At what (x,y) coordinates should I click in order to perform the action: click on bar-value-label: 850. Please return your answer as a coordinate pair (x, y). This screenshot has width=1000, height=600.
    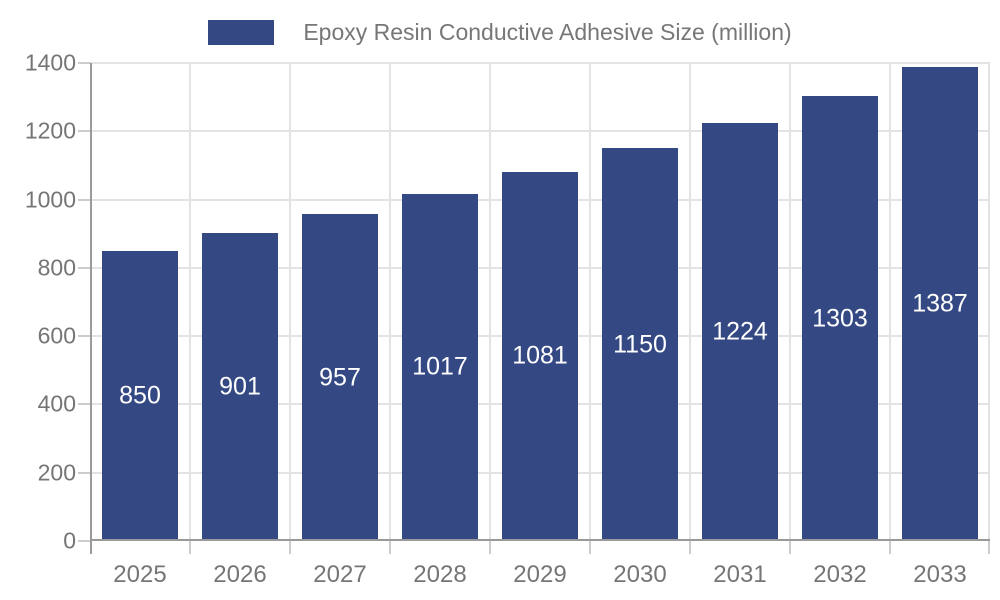
    Looking at the image, I should click on (140, 395).